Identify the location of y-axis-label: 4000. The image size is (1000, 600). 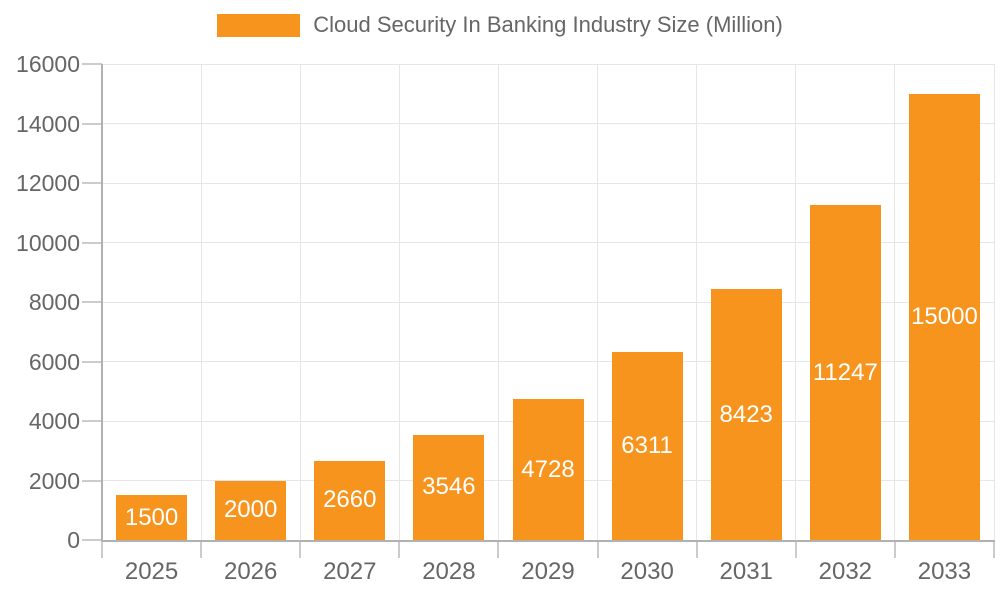
(54, 421).